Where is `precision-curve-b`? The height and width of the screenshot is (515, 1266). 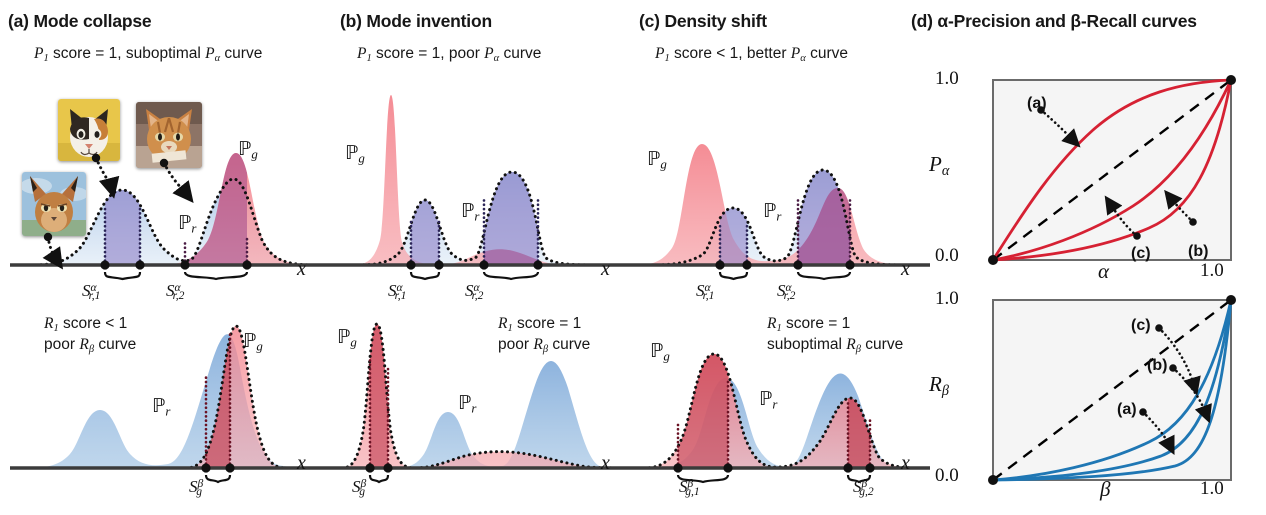
precision-curve-b is located at coordinates (1112, 170).